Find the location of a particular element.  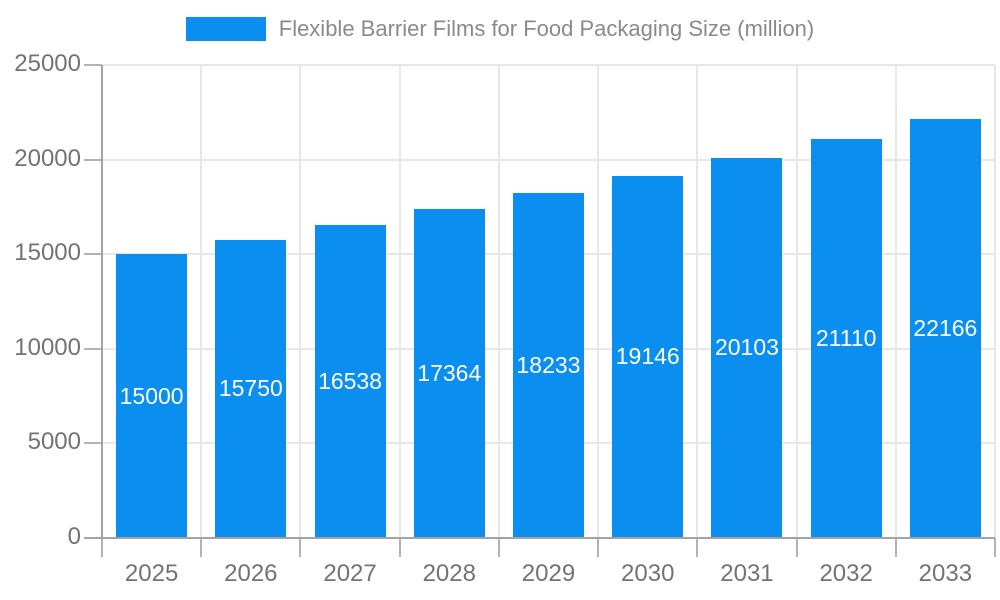

x-axis-line is located at coordinates (539, 538).